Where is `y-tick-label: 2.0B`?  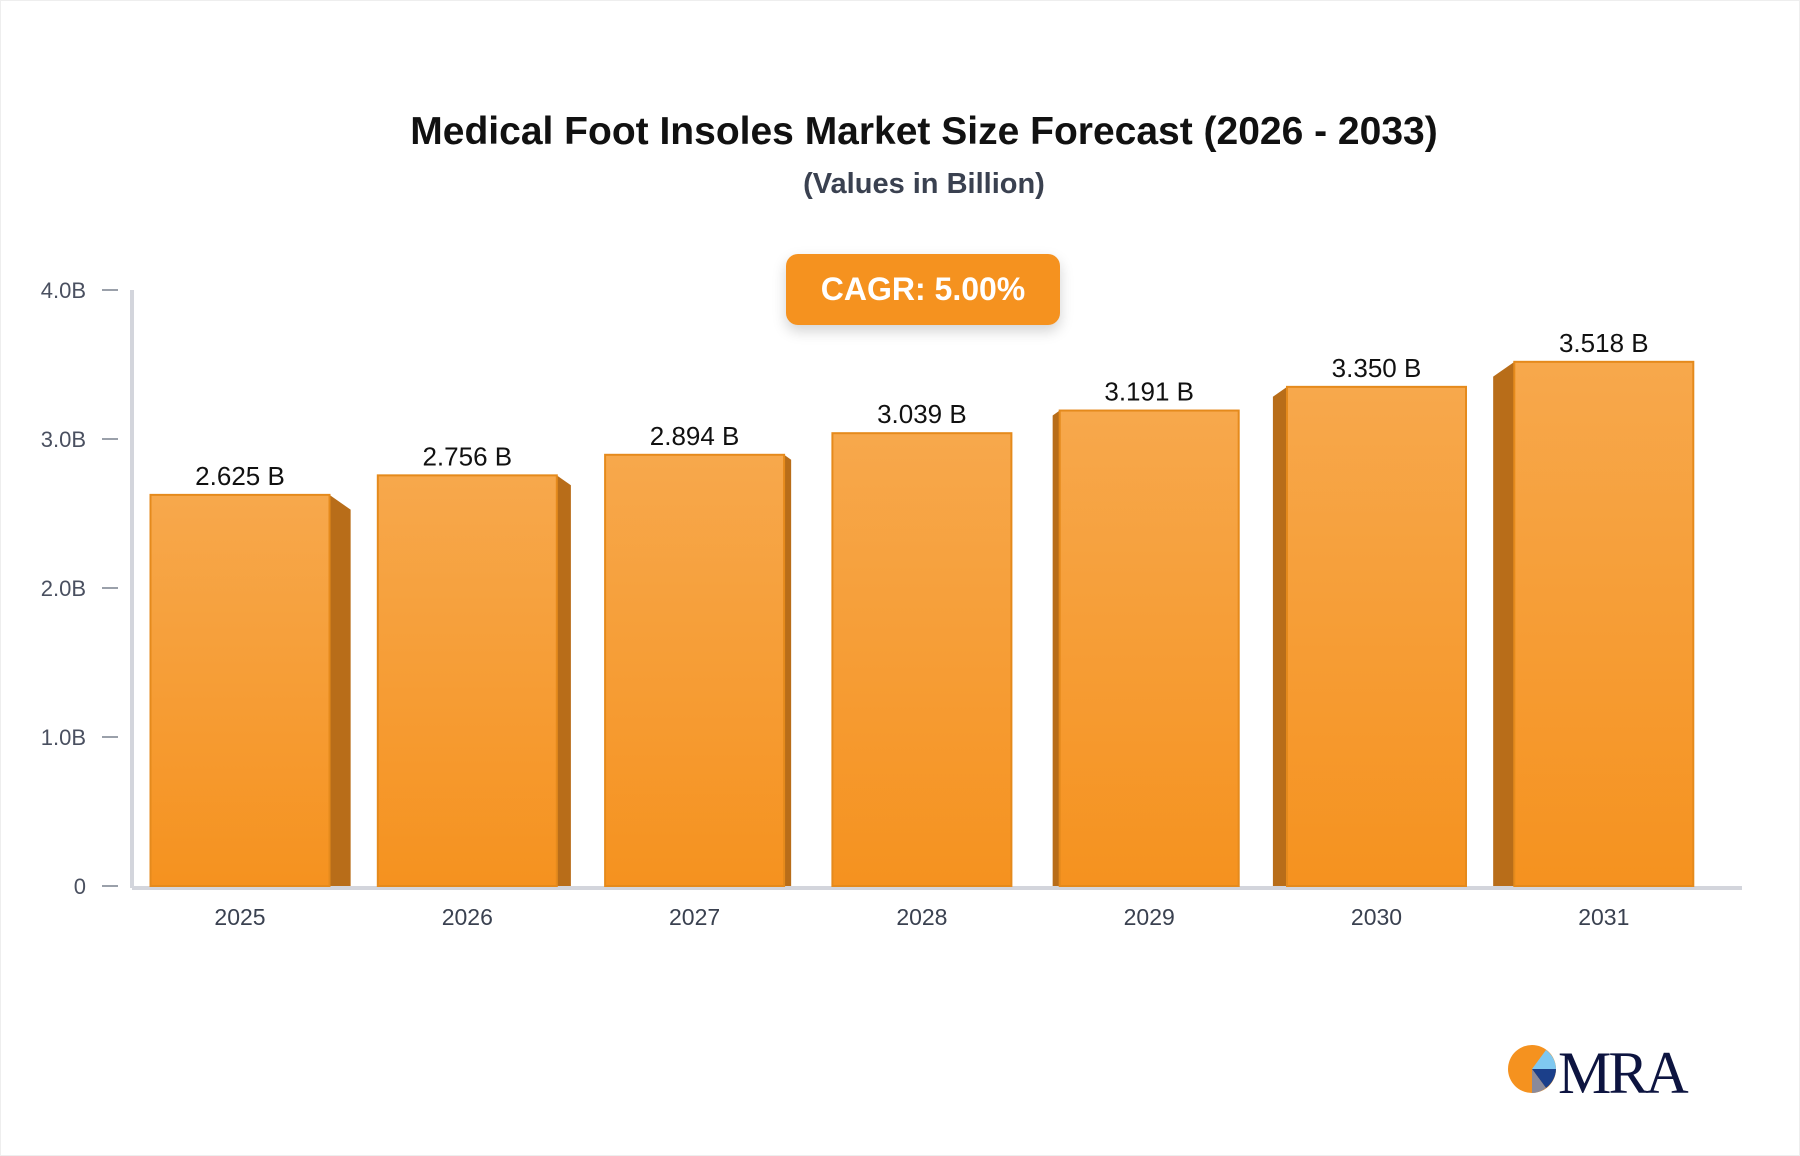
y-tick-label: 2.0B is located at coordinates (63, 588).